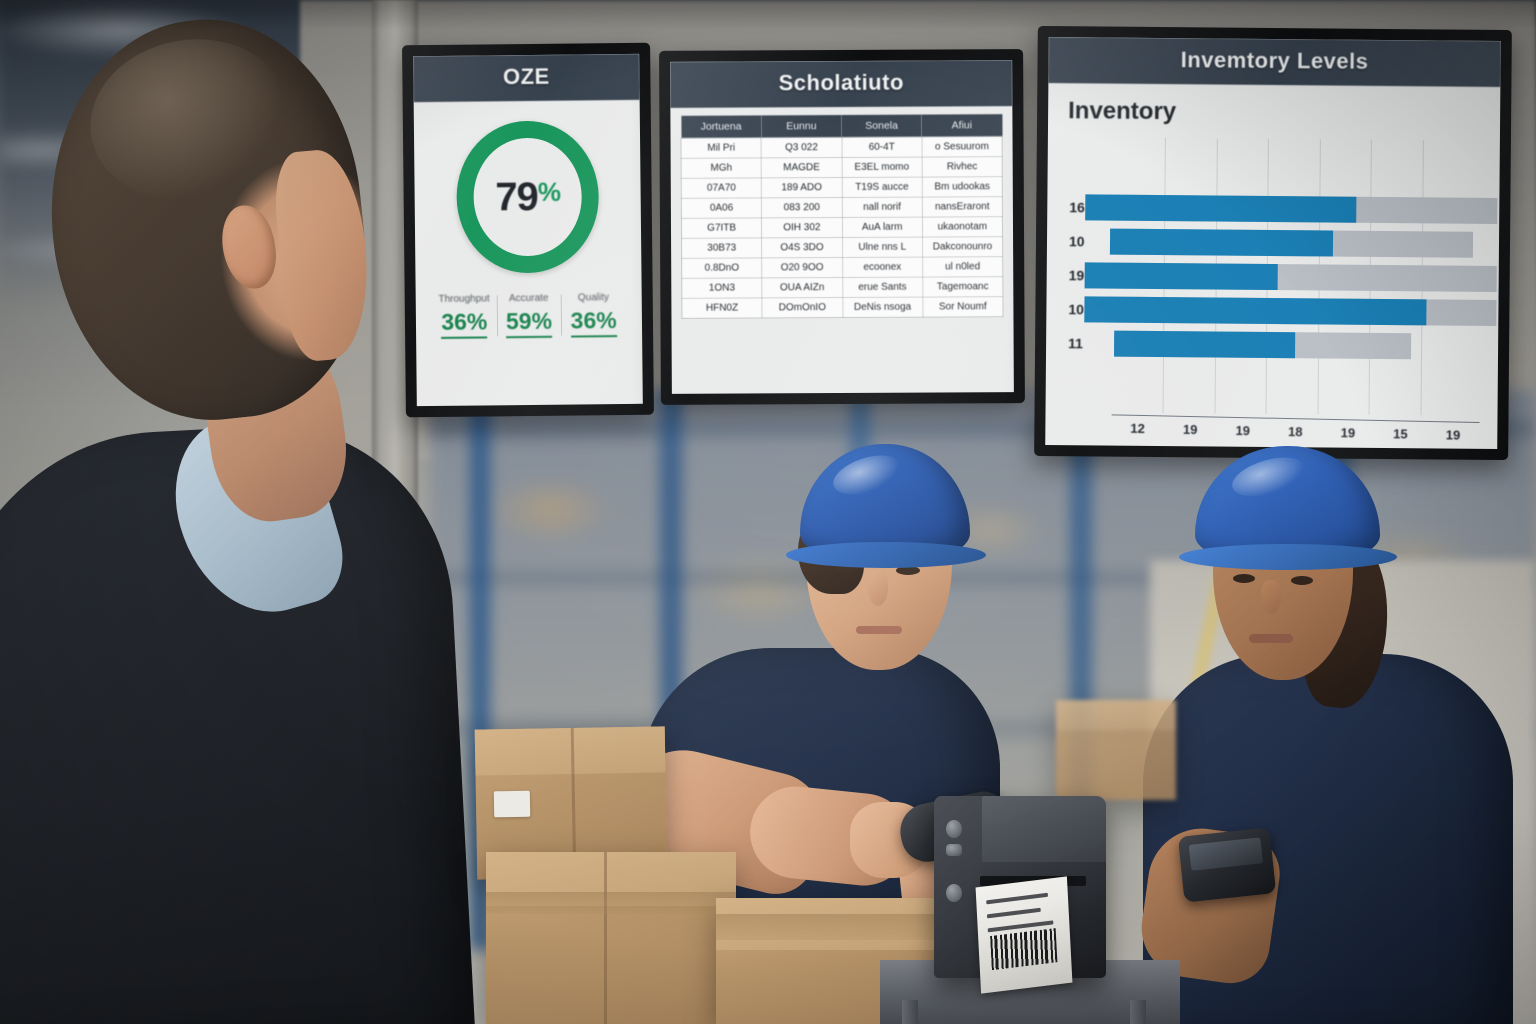  I want to click on table-row: 07A70 189 ADO T19S aucce Bm udookas, so click(842, 187).